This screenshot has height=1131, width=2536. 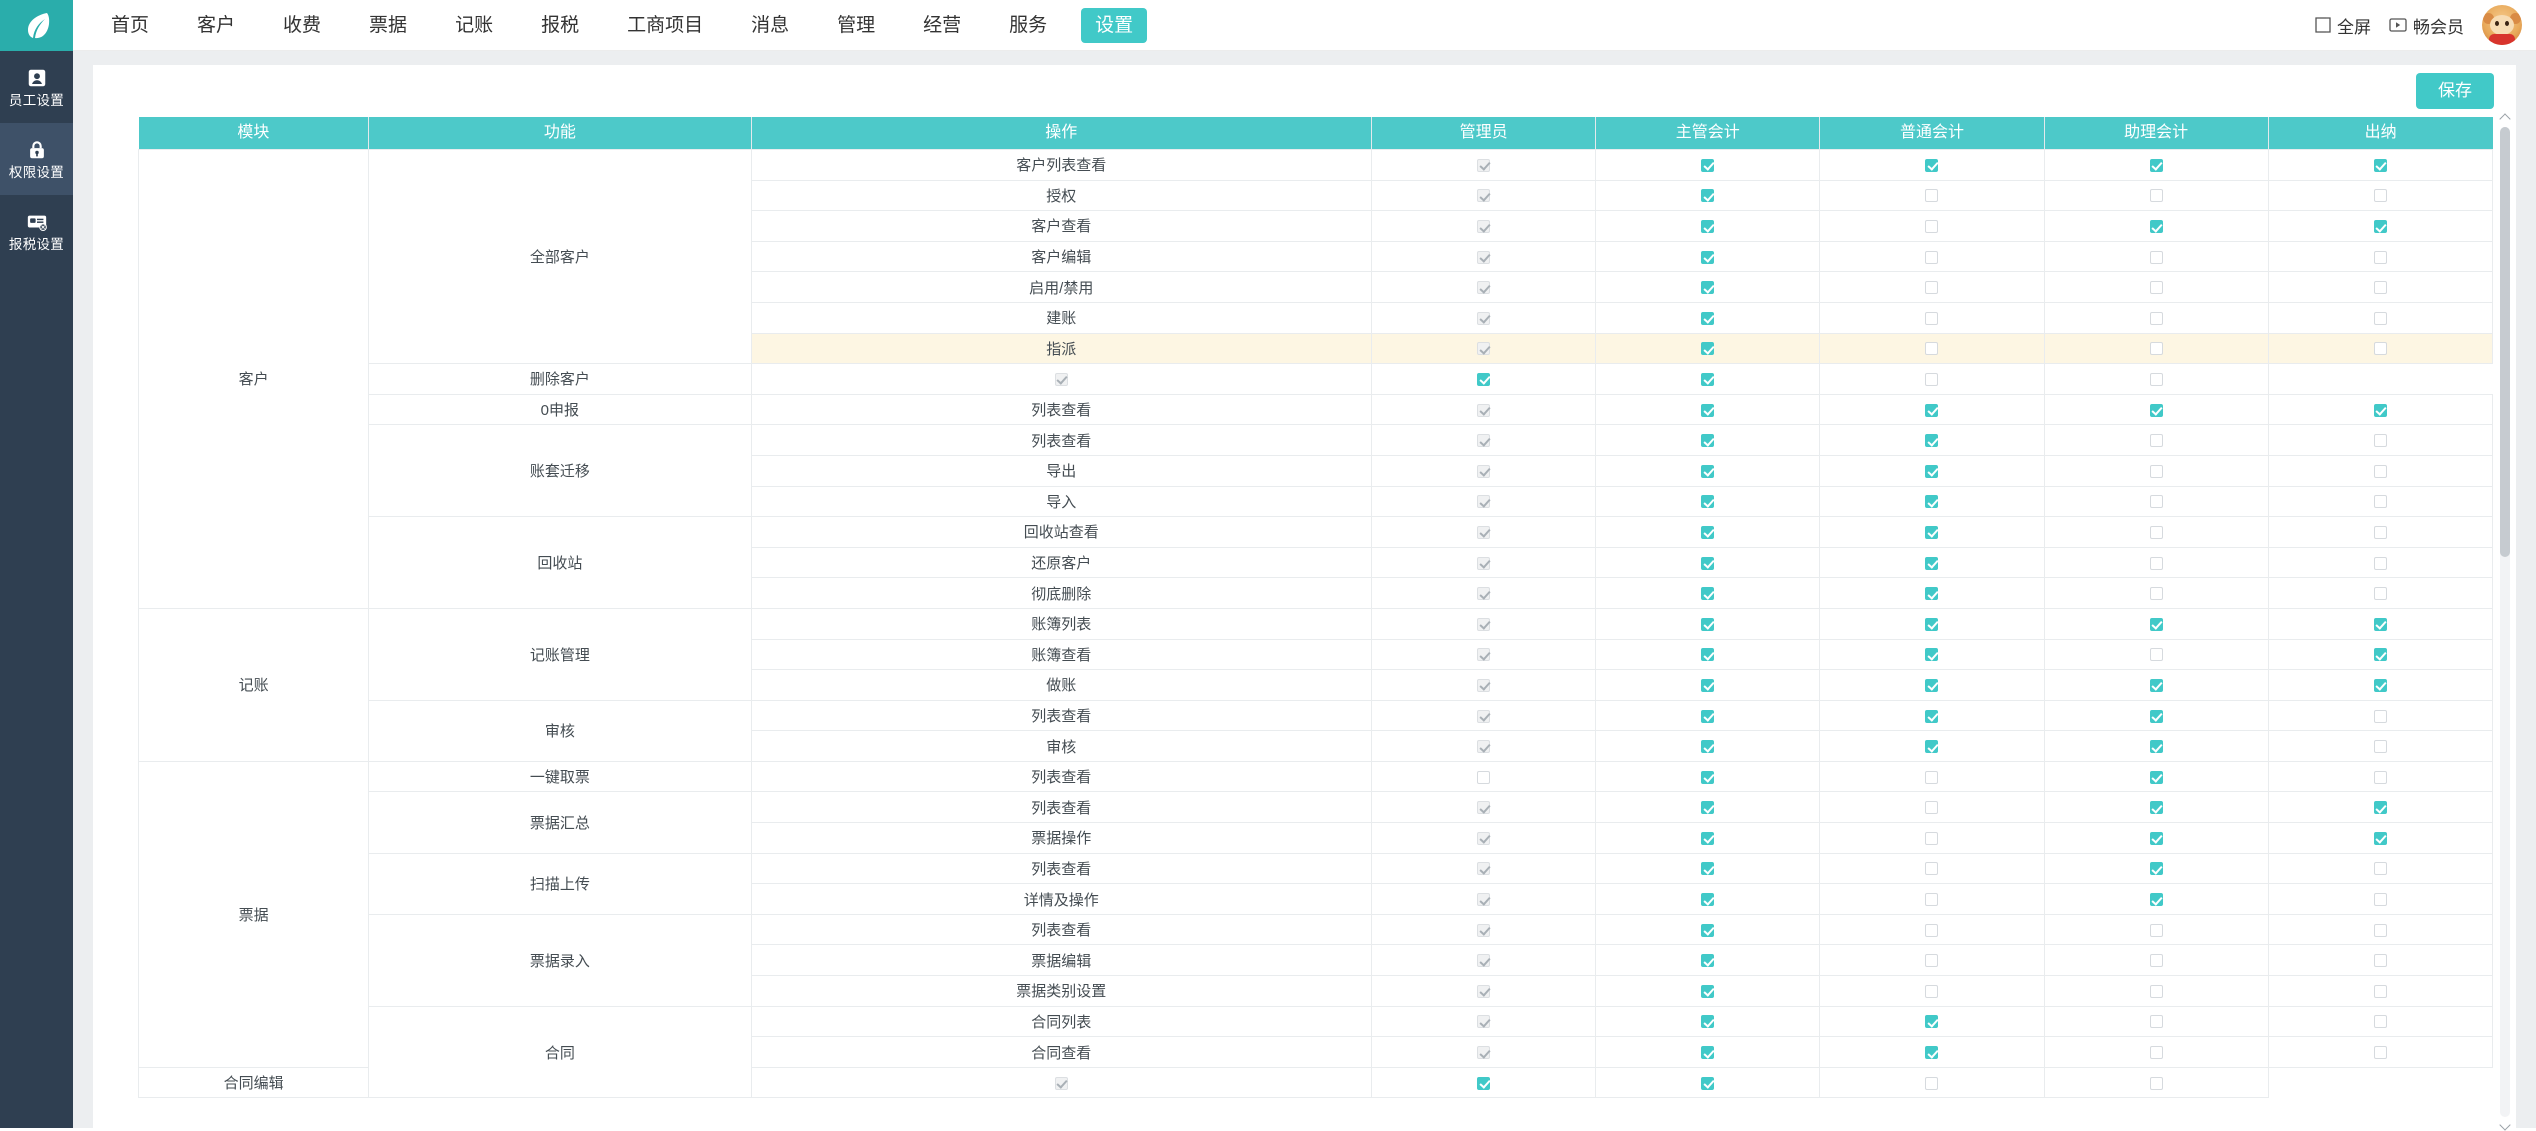 What do you see at coordinates (2505, 342) in the screenshot?
I see `scrollbar-thumb` at bounding box center [2505, 342].